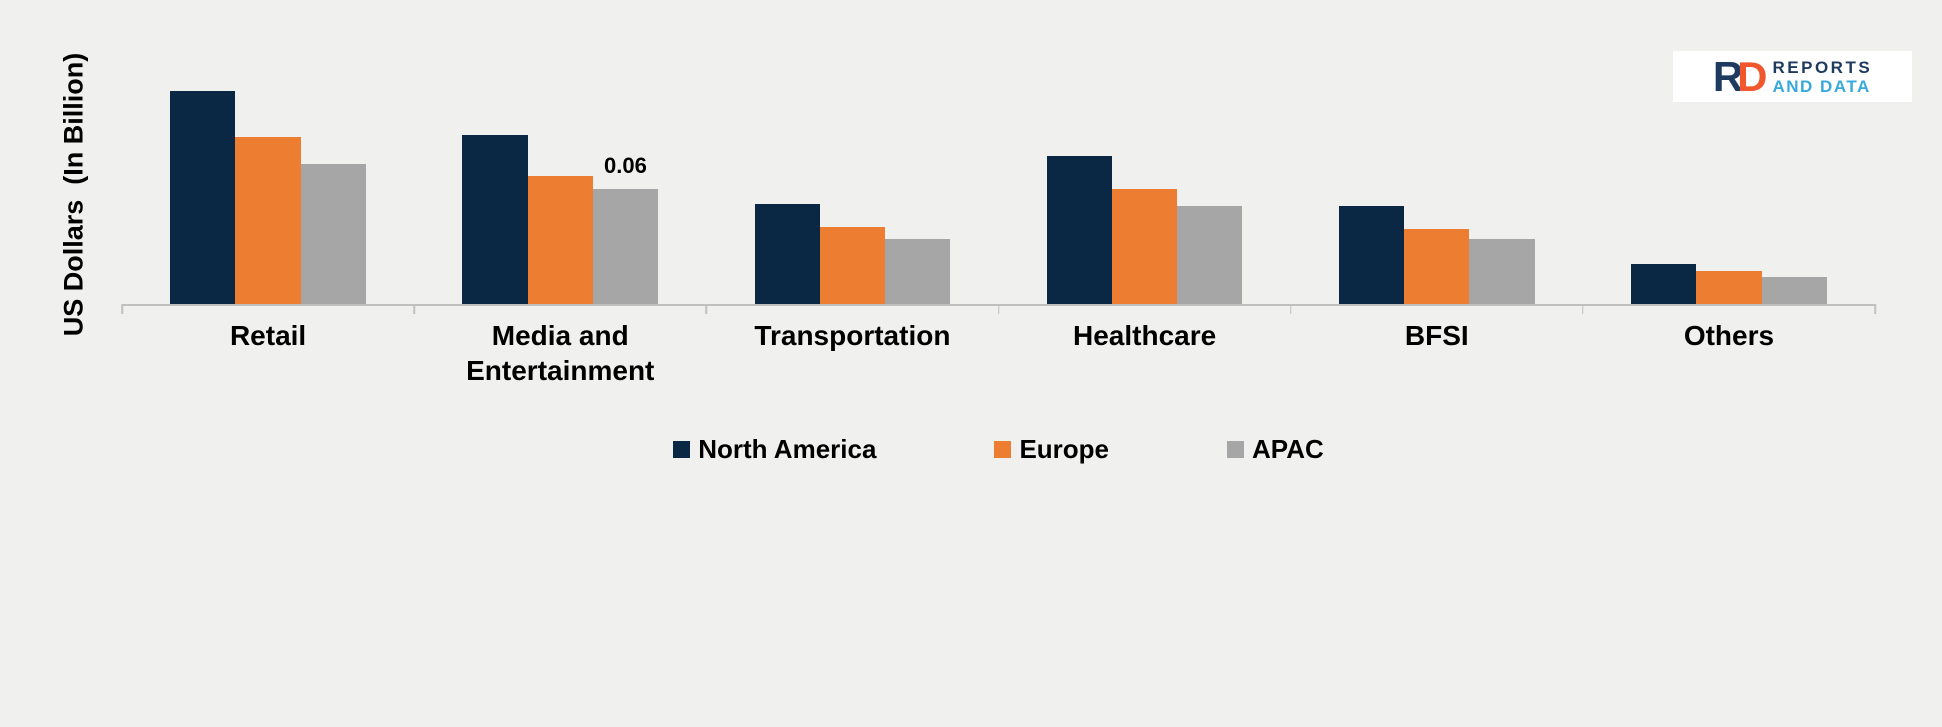  What do you see at coordinates (1794, 290) in the screenshot?
I see `bar-apac-others` at bounding box center [1794, 290].